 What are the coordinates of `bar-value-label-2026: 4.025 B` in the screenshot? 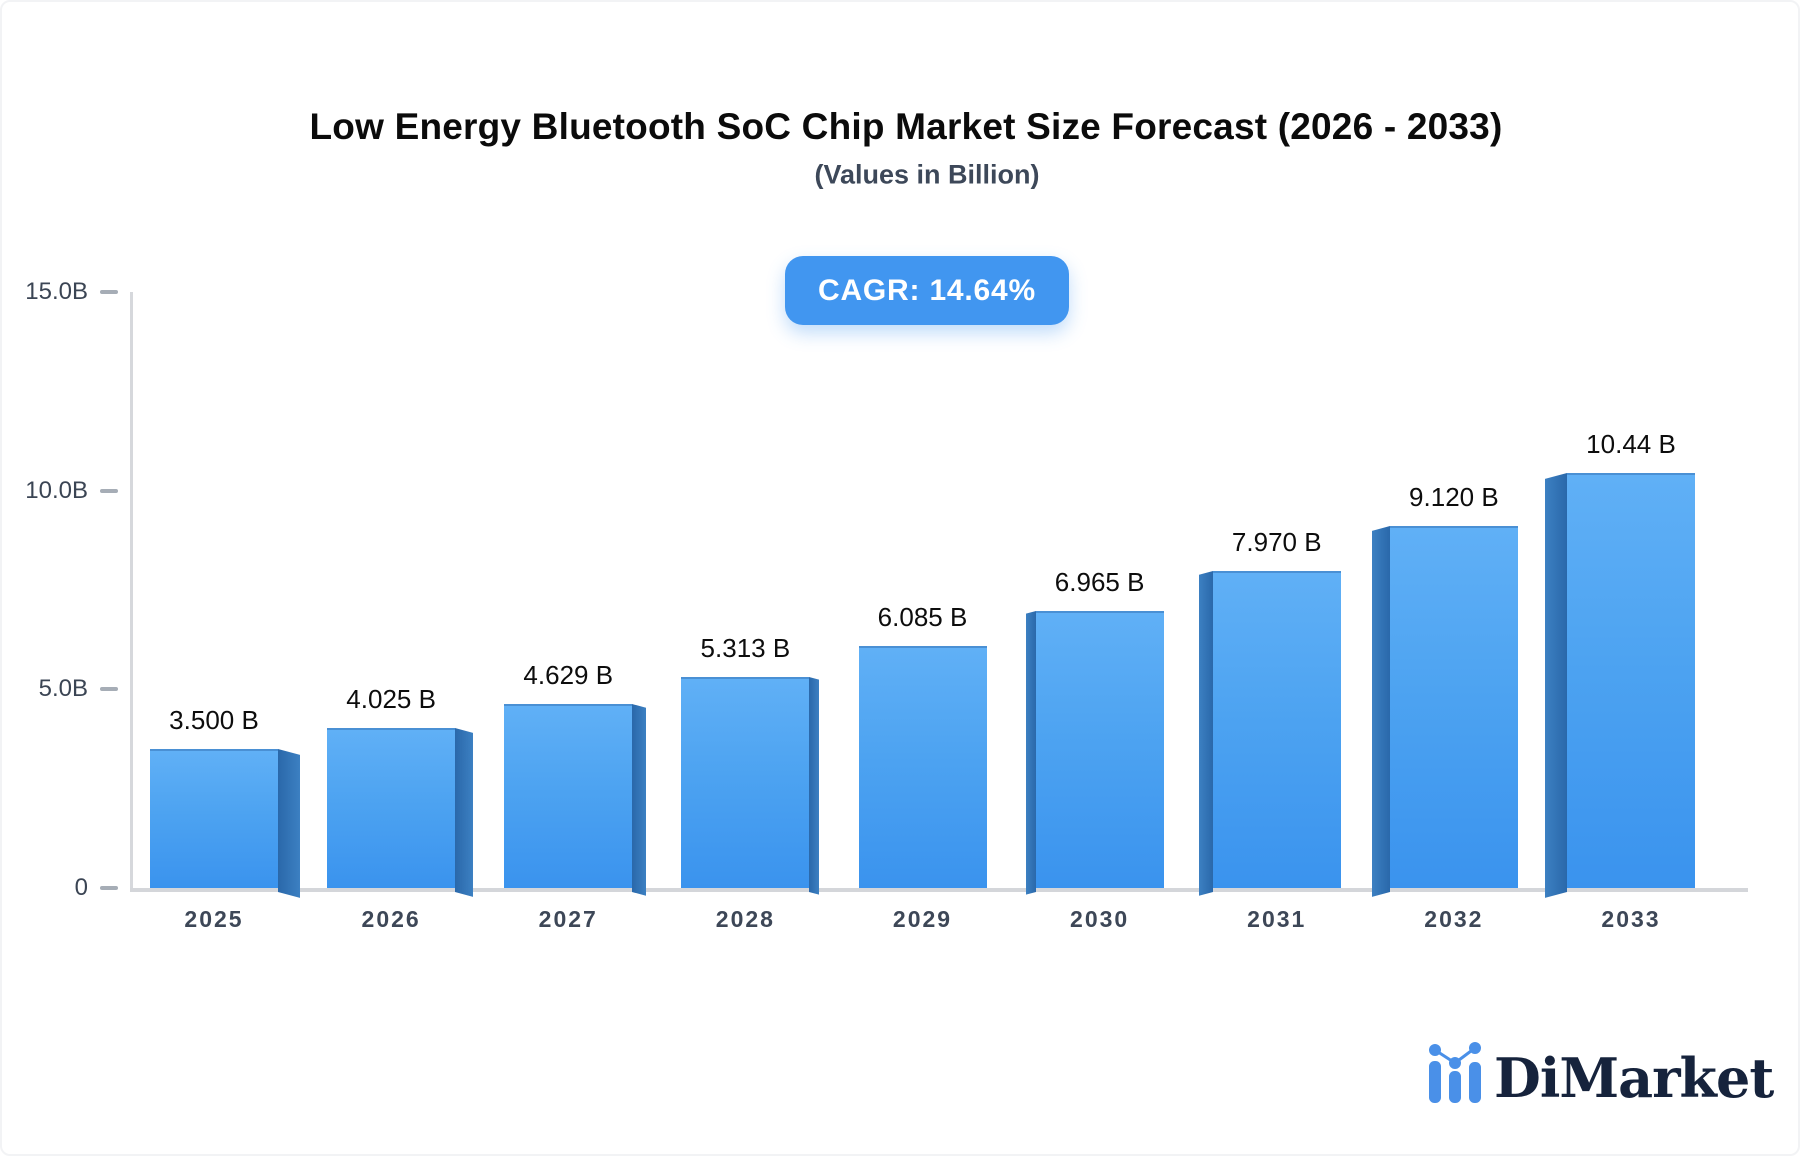 It's located at (391, 699).